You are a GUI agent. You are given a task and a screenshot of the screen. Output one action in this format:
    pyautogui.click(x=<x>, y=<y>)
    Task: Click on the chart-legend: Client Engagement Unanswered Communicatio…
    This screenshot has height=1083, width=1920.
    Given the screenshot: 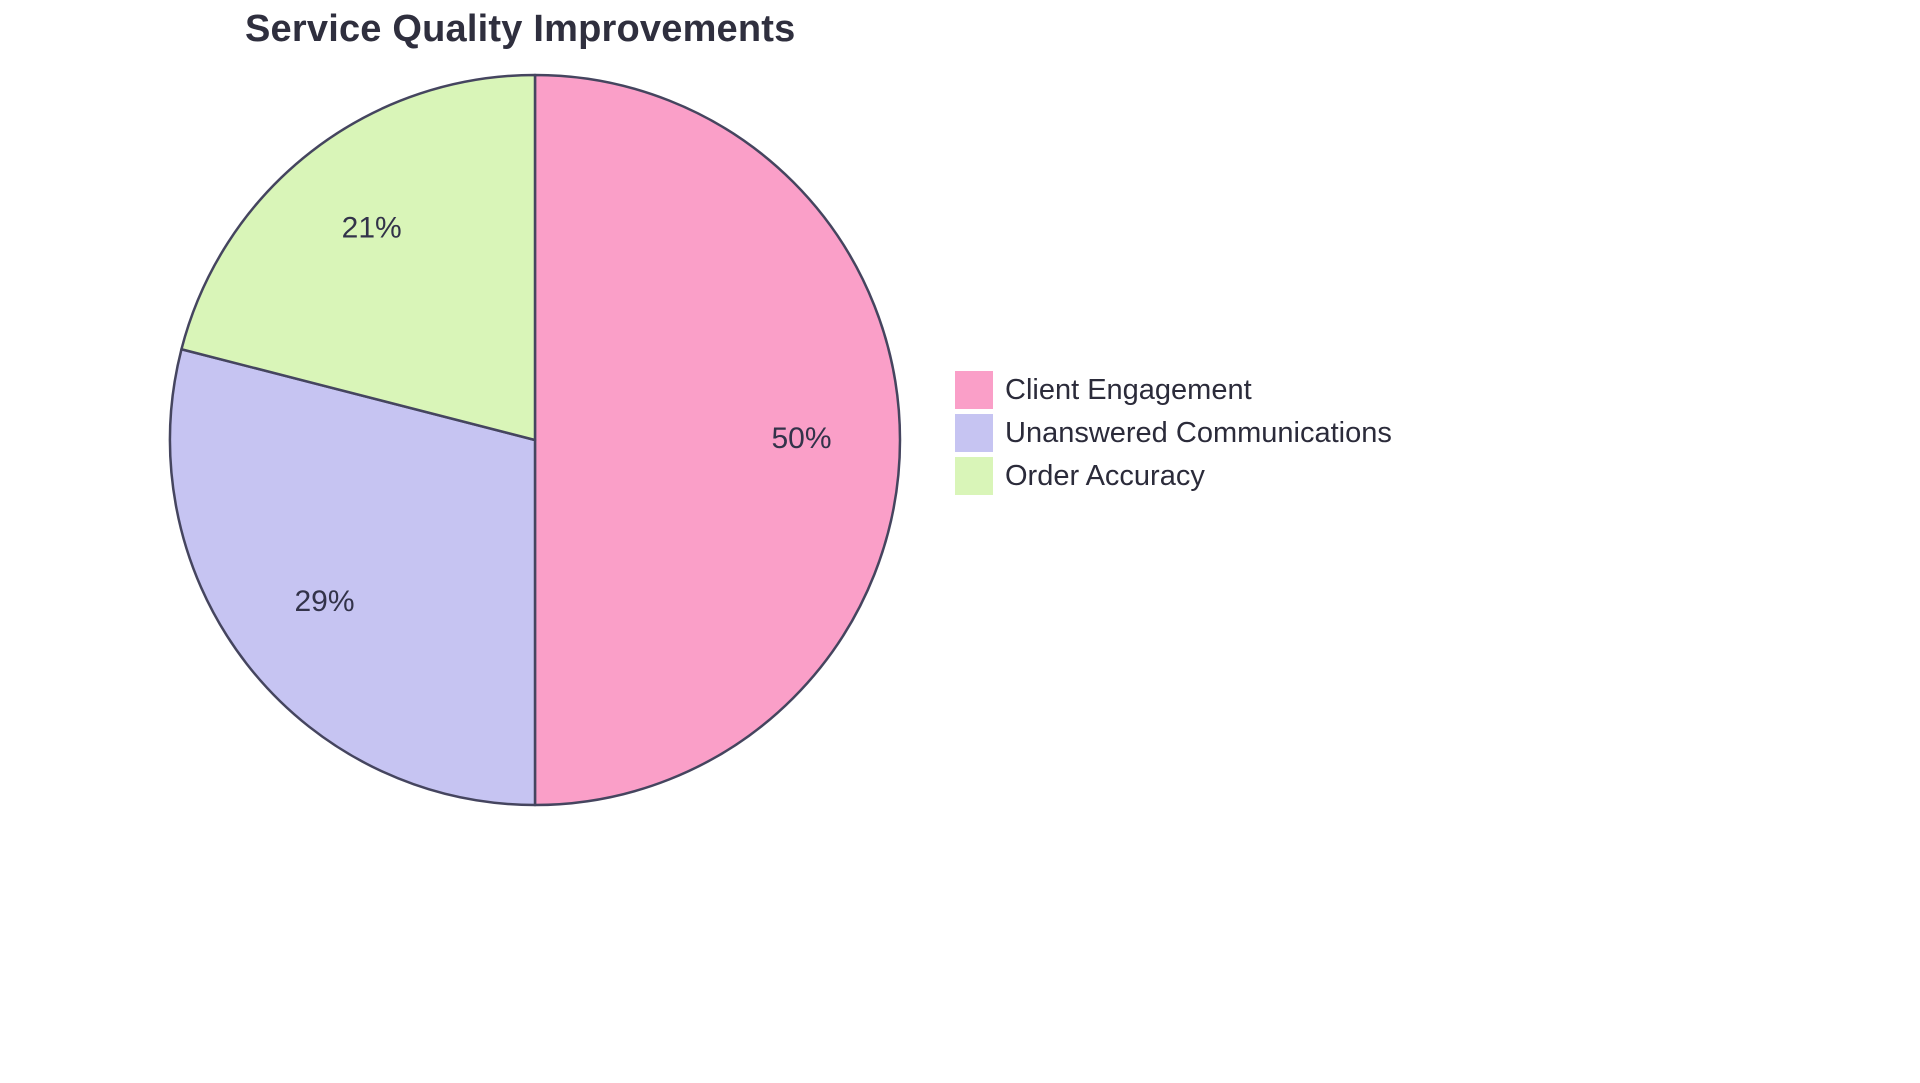 What is the action you would take?
    pyautogui.click(x=1173, y=433)
    